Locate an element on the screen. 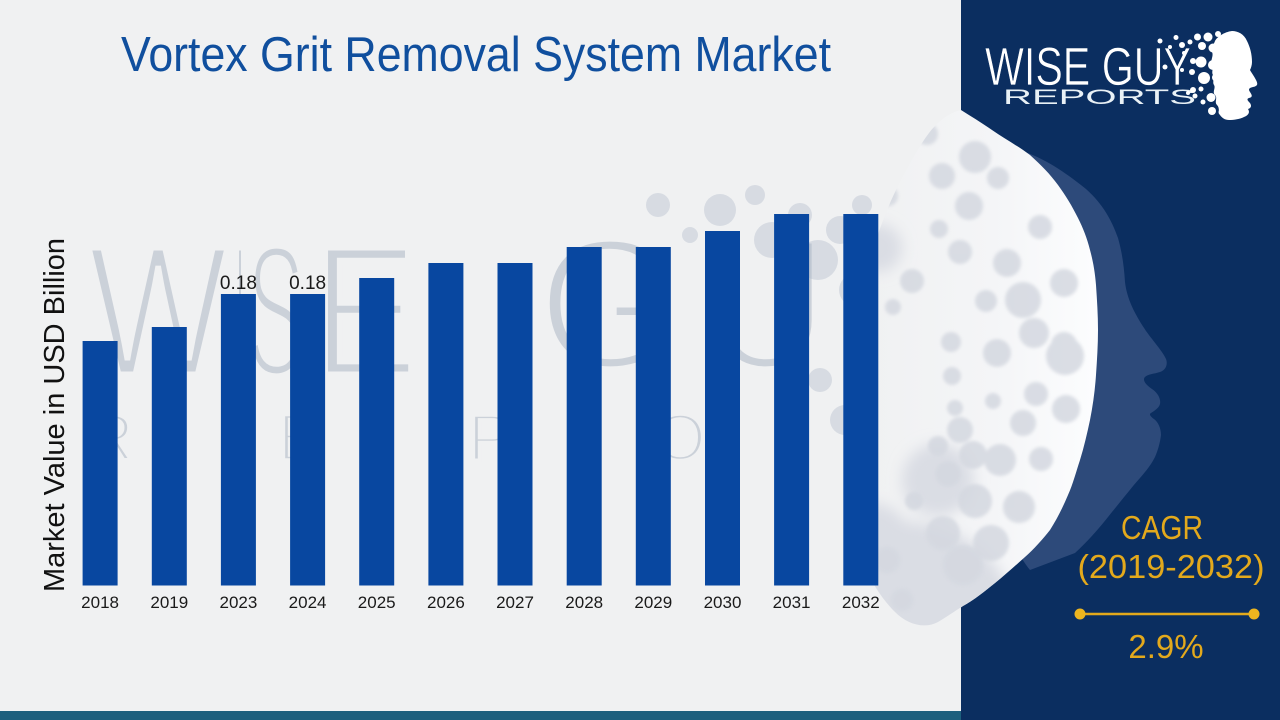 This screenshot has width=1280, height=720. svg-text: WISE GUY is located at coordinates (1088, 67).